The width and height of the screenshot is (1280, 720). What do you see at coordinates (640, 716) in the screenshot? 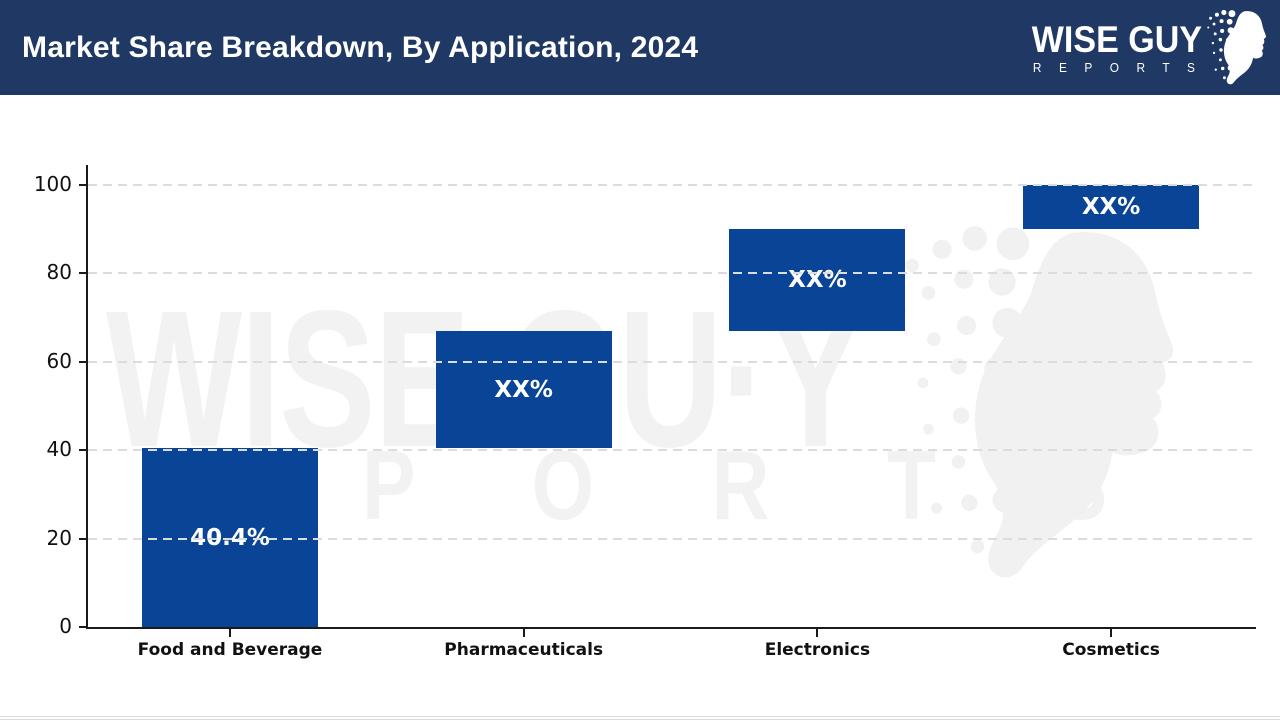
I see `bottom-hairline` at bounding box center [640, 716].